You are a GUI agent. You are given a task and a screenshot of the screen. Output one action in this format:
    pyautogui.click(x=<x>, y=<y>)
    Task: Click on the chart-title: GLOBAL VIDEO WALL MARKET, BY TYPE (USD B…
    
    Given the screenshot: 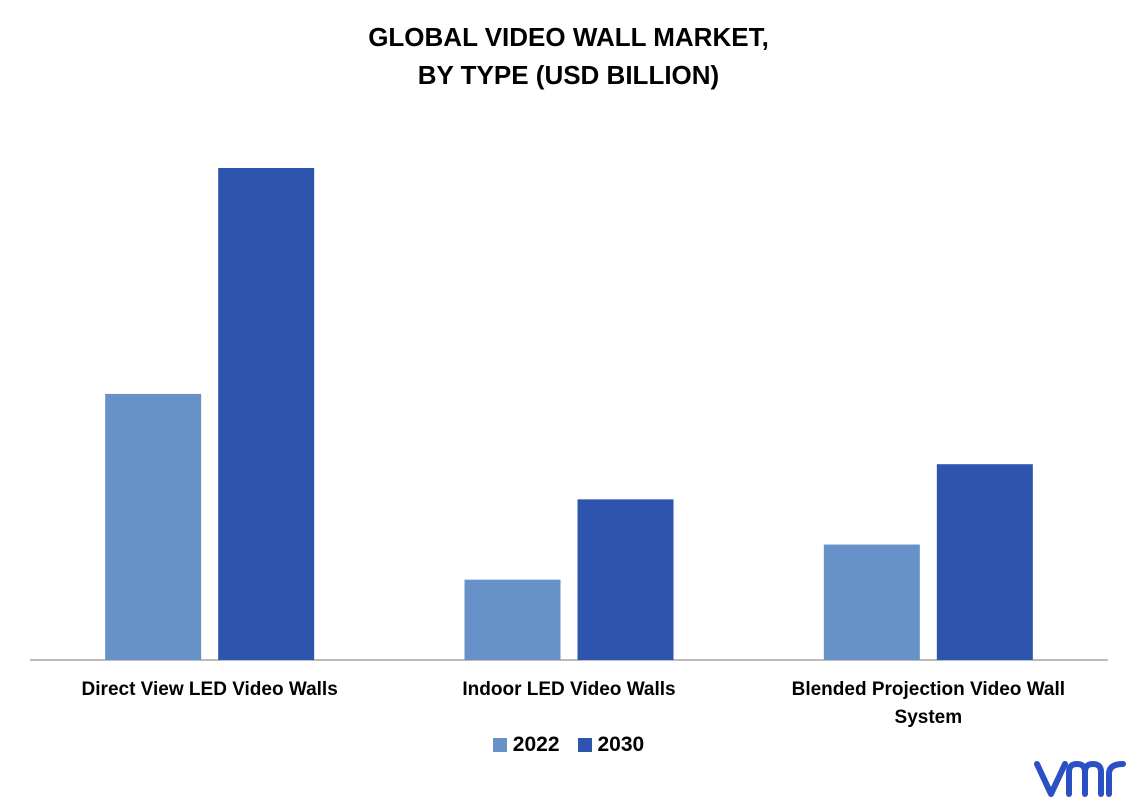 What is the action you would take?
    pyautogui.click(x=568, y=56)
    